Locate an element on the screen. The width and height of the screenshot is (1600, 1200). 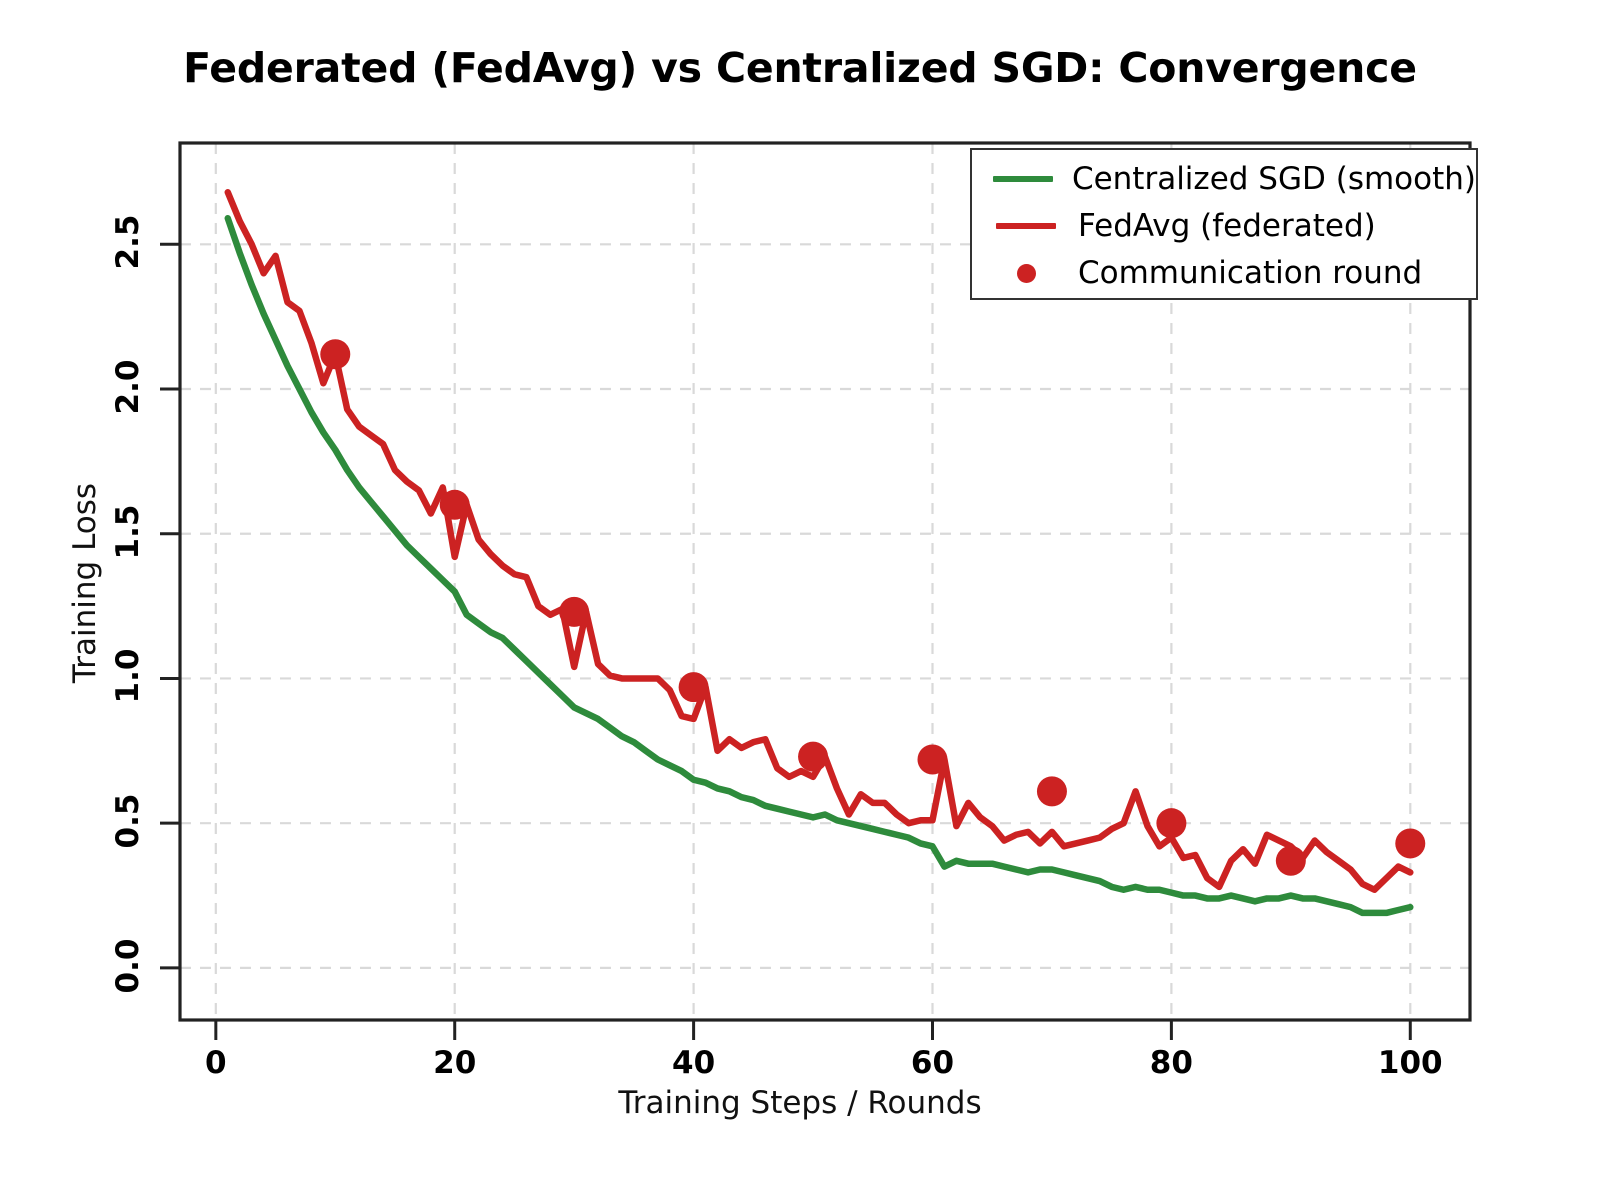
y-tick-label: 2.5 is located at coordinates (128, 242).